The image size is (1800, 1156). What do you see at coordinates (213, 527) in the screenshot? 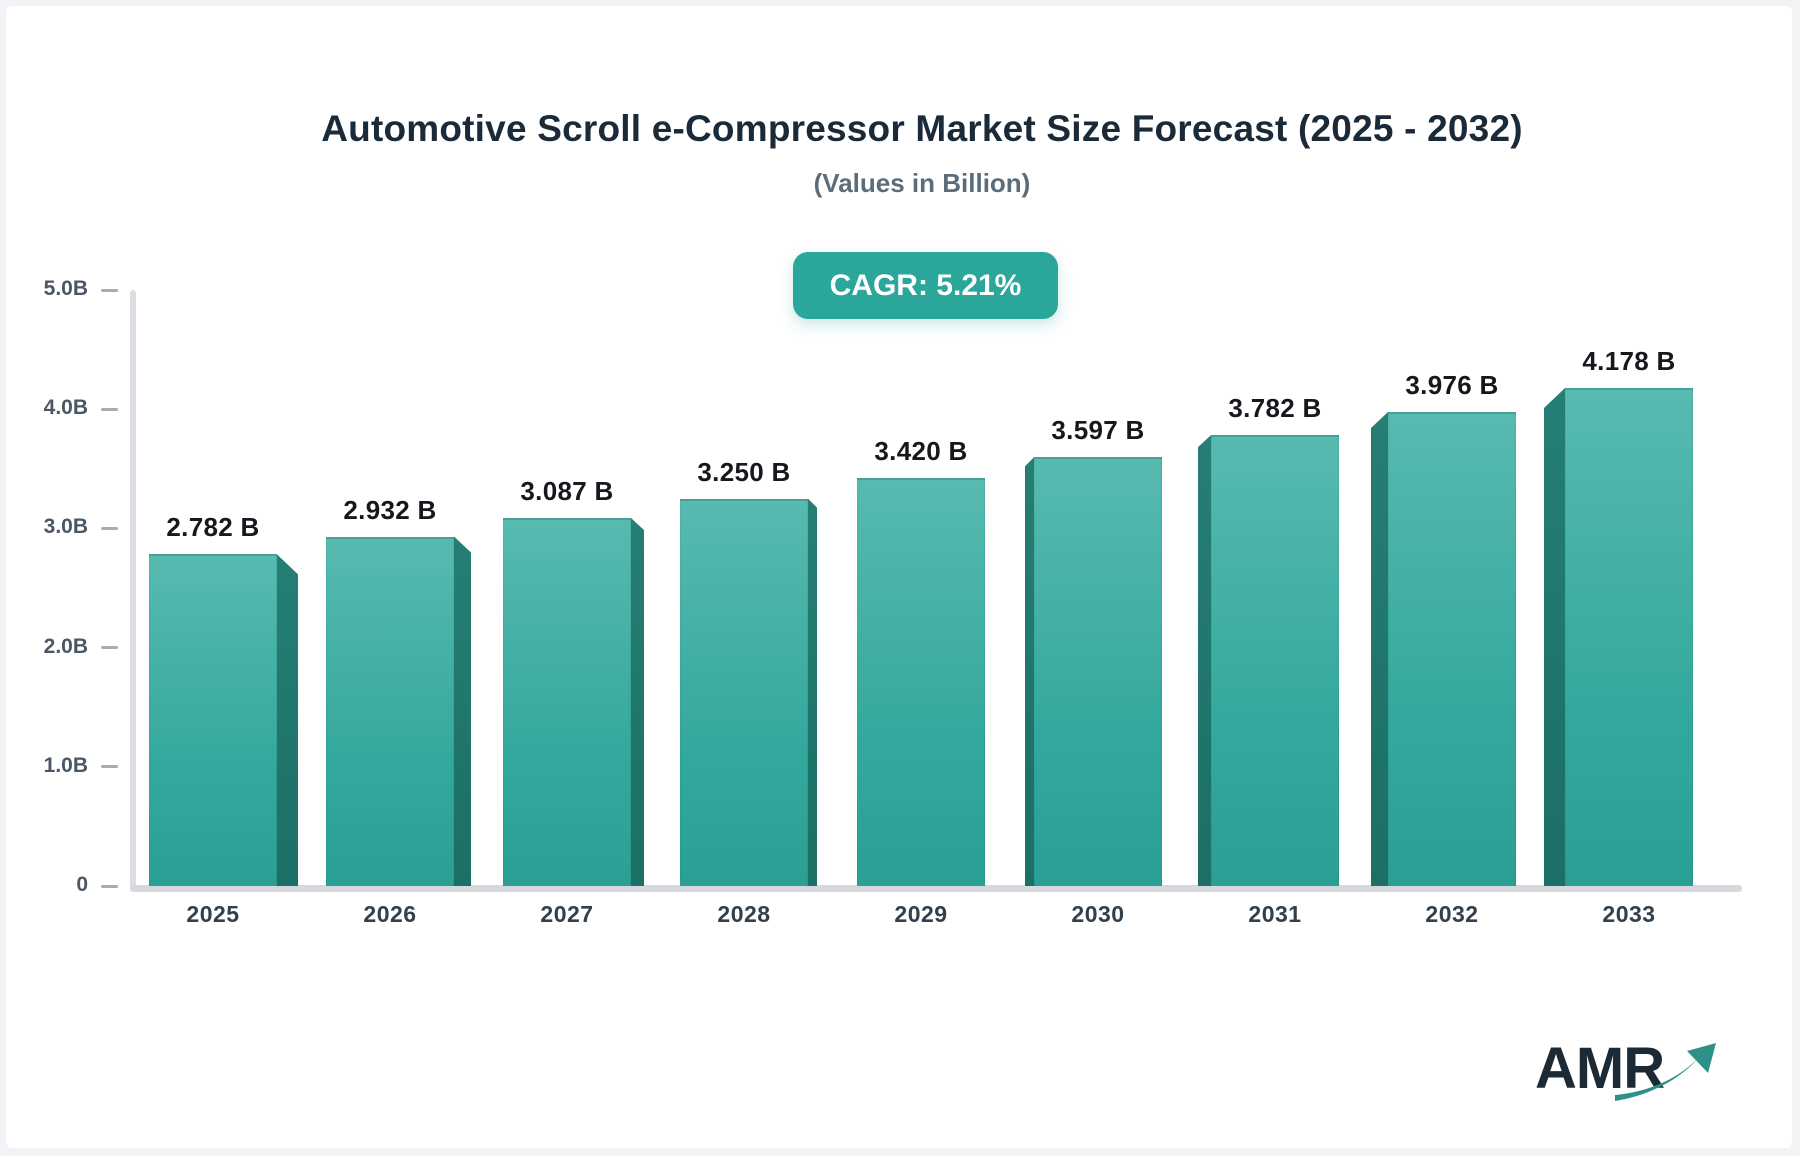
I see `bar-value-label: 2.782 B` at bounding box center [213, 527].